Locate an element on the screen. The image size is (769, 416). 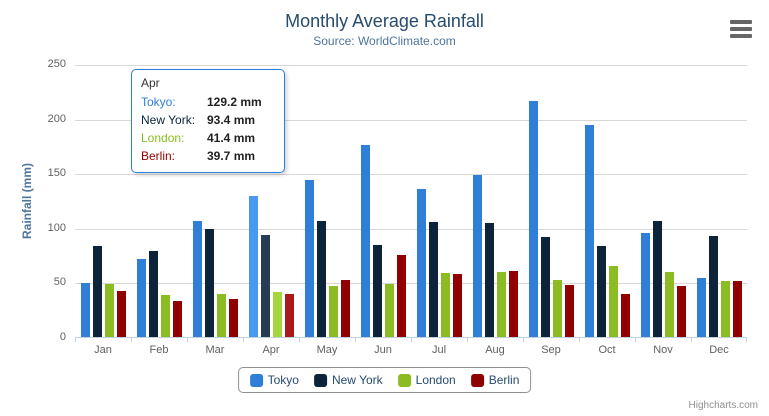
bar-london-aug is located at coordinates (501, 304).